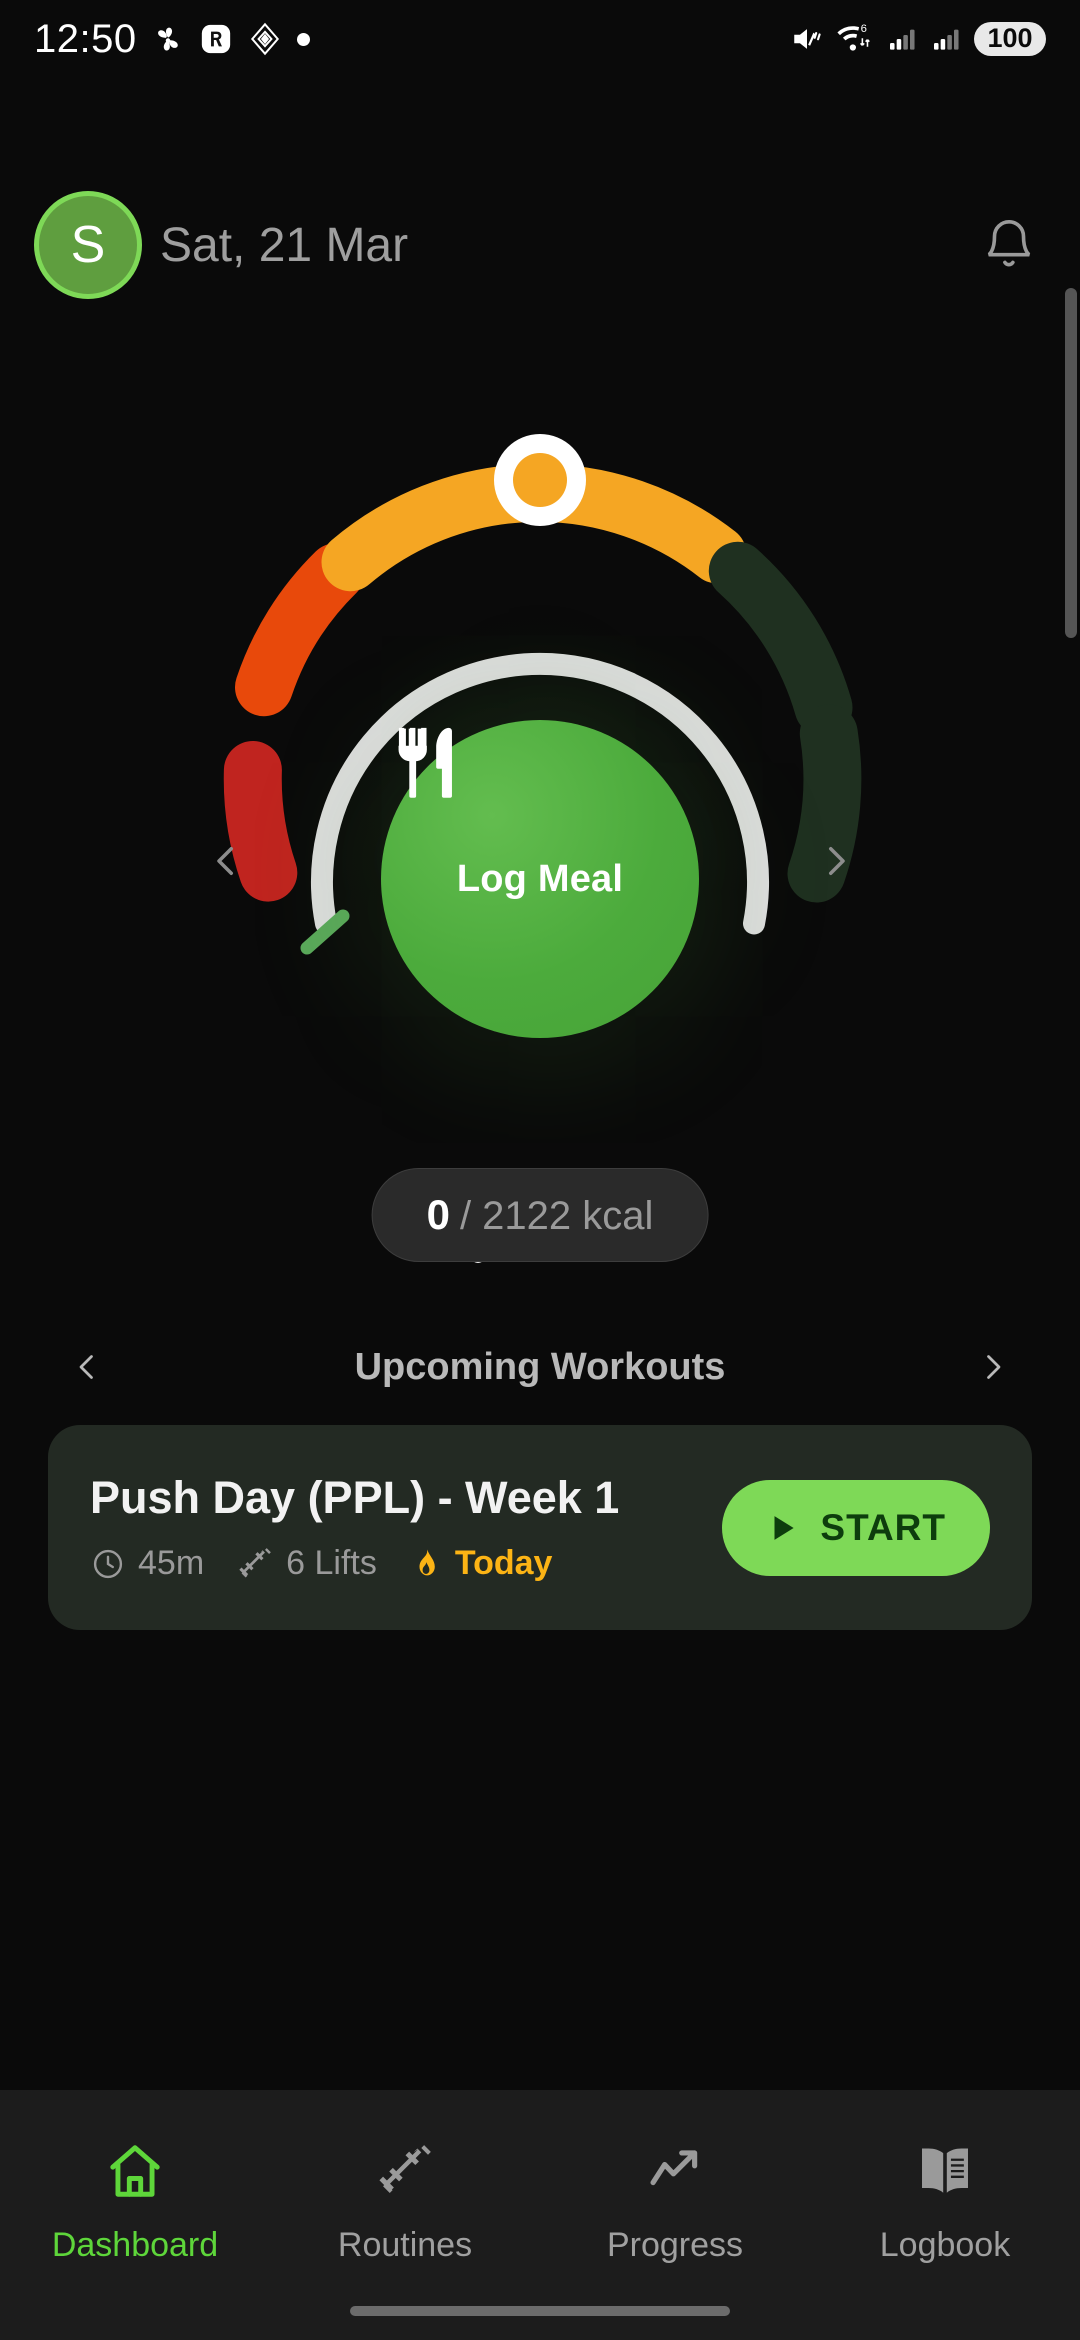 The width and height of the screenshot is (1080, 2340). What do you see at coordinates (540, 480) in the screenshot?
I see `gauge-knob-inner` at bounding box center [540, 480].